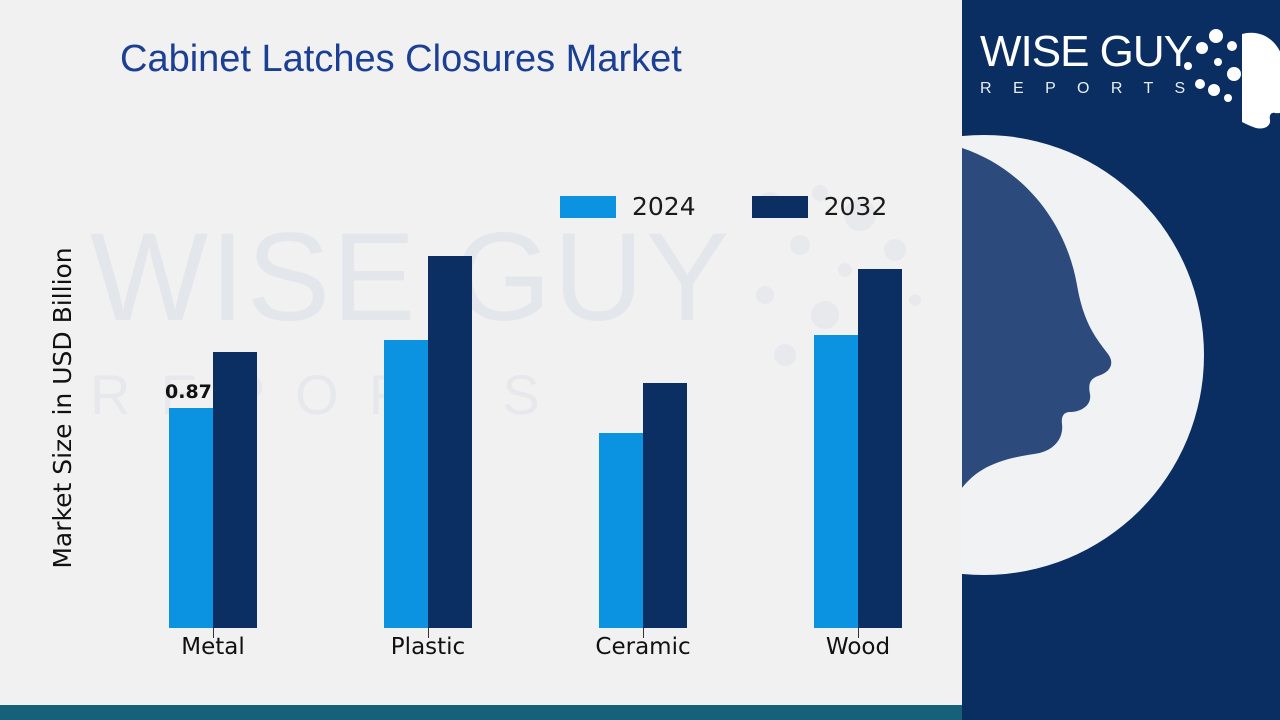  Describe the element at coordinates (643, 647) in the screenshot. I see `x-axis-label-ceramic: Ceramic` at that location.